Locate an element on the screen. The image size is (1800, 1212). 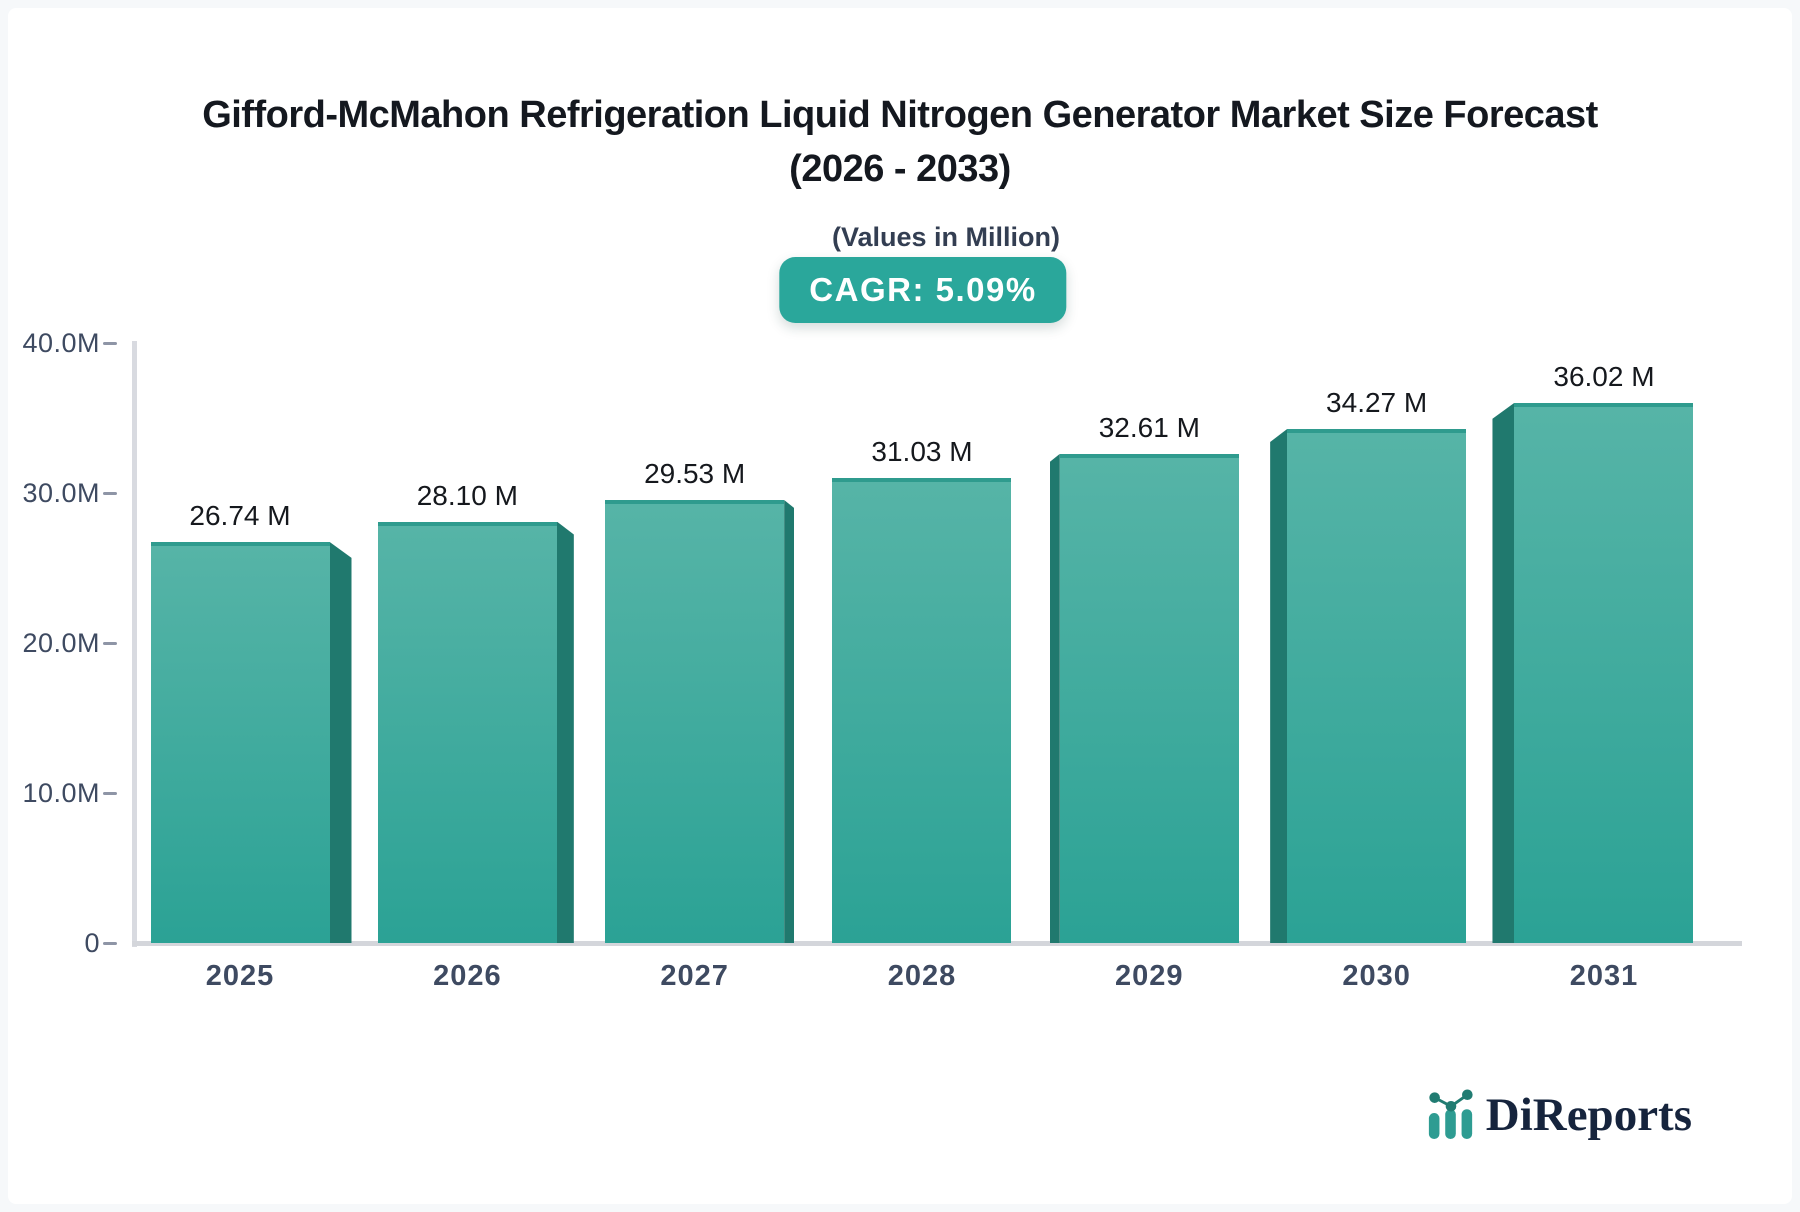
y-axis-tick-label: 20.0M is located at coordinates (61, 643).